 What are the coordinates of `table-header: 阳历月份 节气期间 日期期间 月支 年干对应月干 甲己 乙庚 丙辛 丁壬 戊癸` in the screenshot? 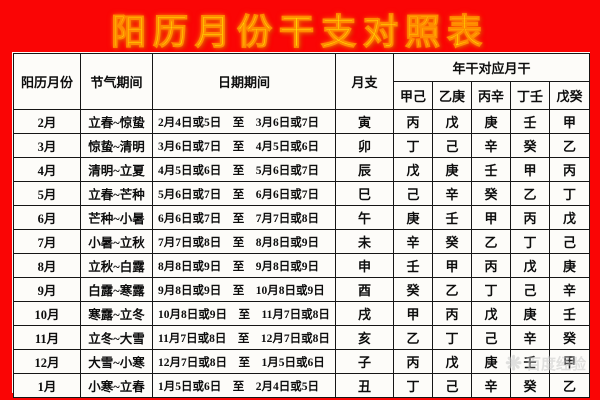 It's located at (302, 81).